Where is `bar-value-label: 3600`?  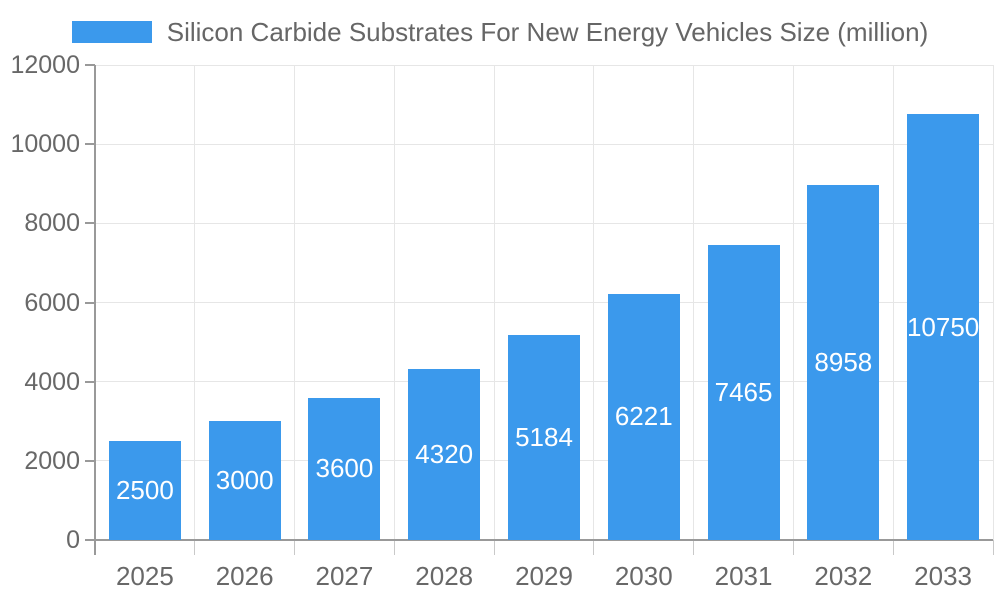
bar-value-label: 3600 is located at coordinates (344, 468).